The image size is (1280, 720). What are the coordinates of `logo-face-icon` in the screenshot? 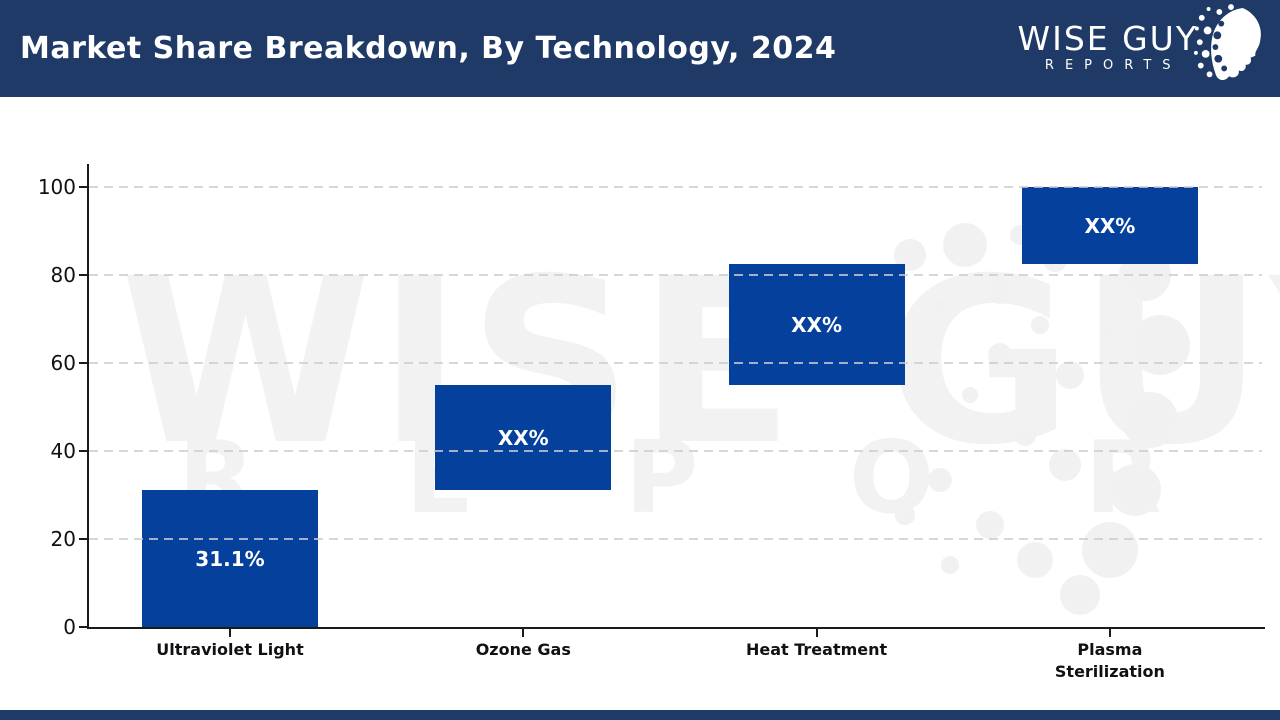 It's located at (1227, 42).